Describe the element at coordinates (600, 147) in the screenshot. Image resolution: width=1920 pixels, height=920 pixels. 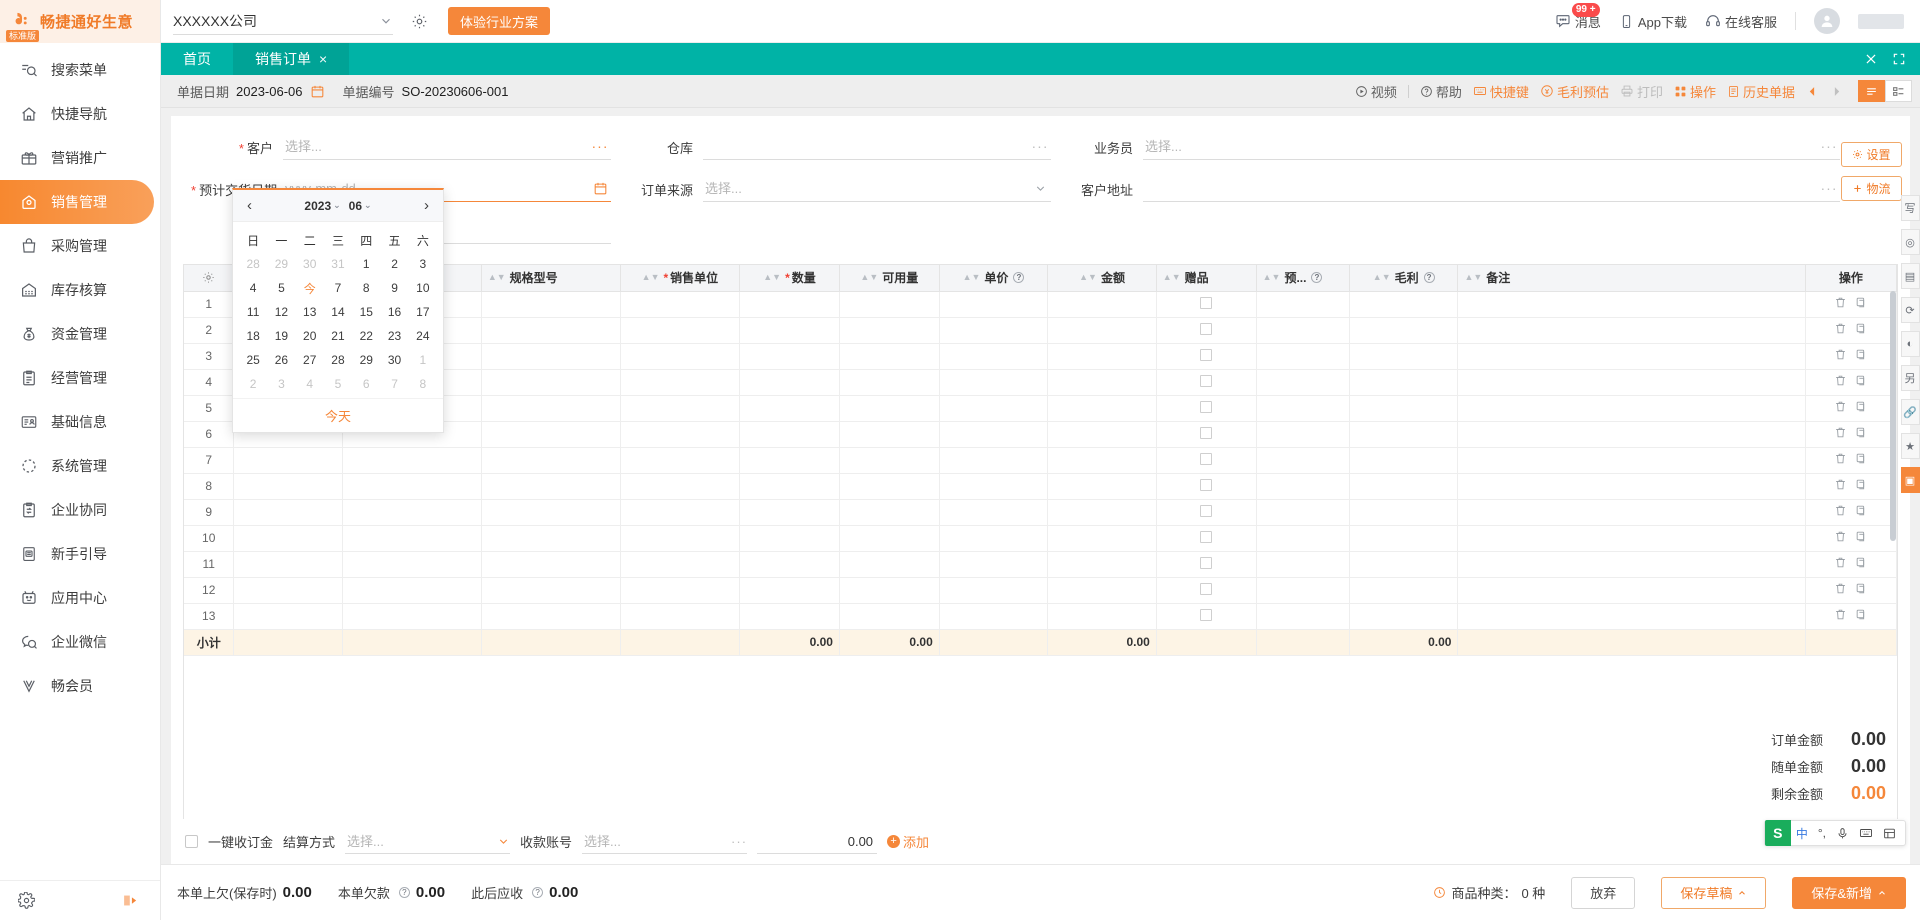
I see `customer-more-icon: ···` at that location.